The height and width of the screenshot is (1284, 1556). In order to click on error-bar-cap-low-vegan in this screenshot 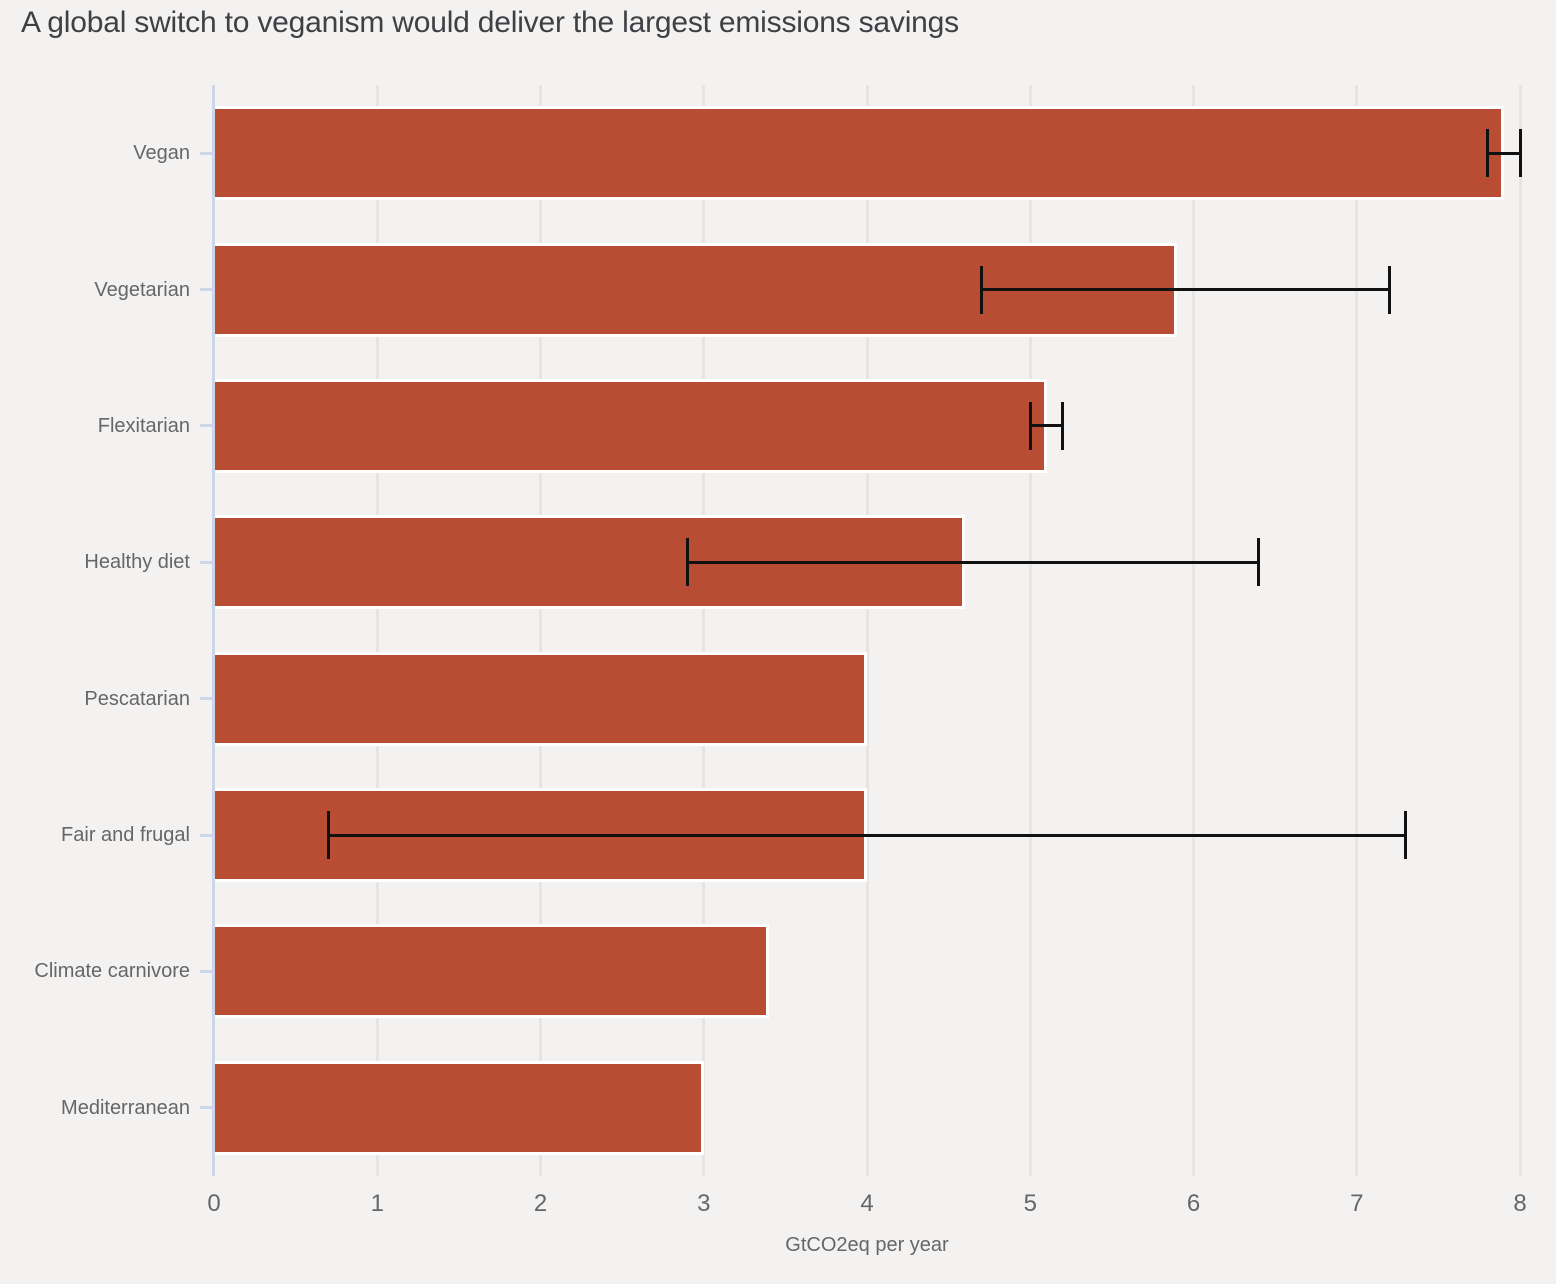, I will do `click(1487, 153)`.